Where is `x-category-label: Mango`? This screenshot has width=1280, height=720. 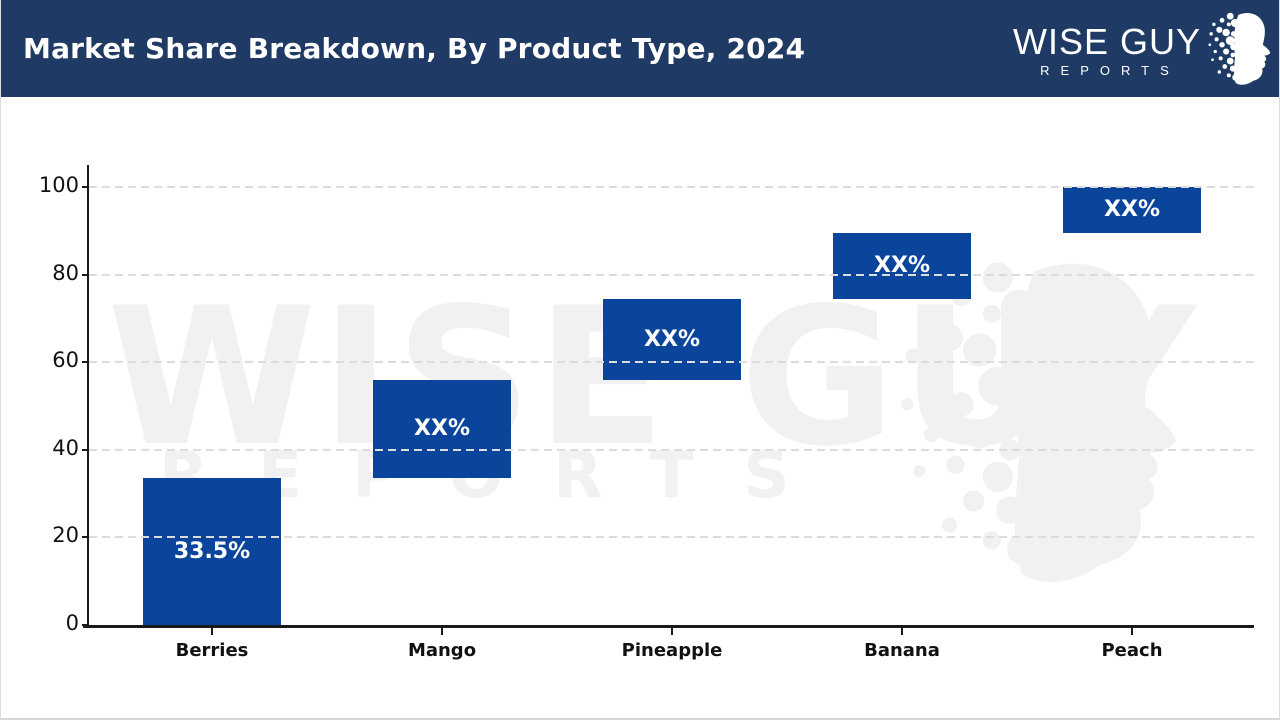 x-category-label: Mango is located at coordinates (442, 650).